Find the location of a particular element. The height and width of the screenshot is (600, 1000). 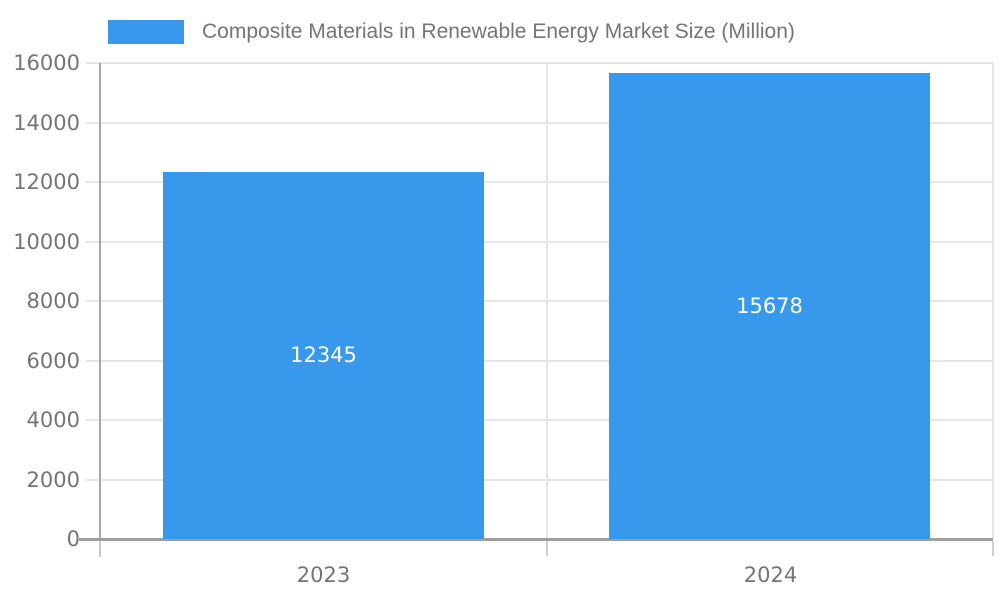

y-axis-tick-label: 6000 is located at coordinates (53, 361).